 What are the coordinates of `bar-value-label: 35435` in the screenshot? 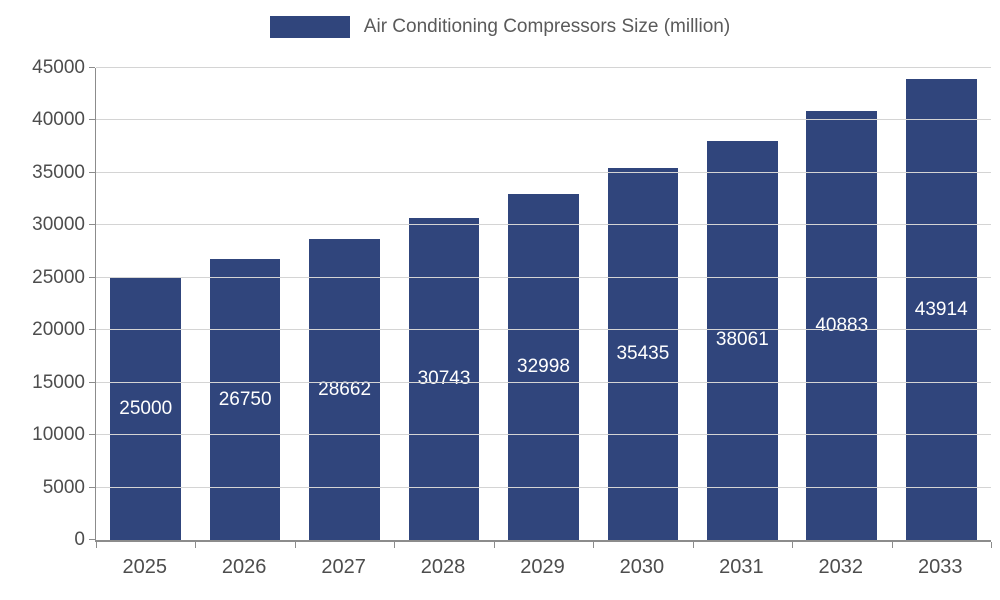 It's located at (643, 354).